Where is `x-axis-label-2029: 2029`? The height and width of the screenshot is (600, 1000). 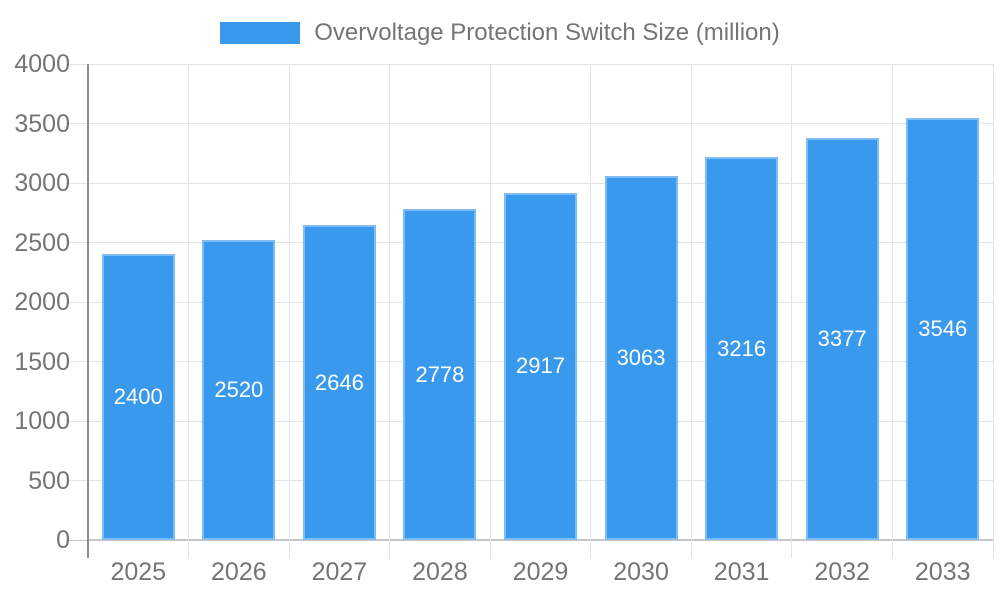
x-axis-label-2029: 2029 is located at coordinates (540, 572).